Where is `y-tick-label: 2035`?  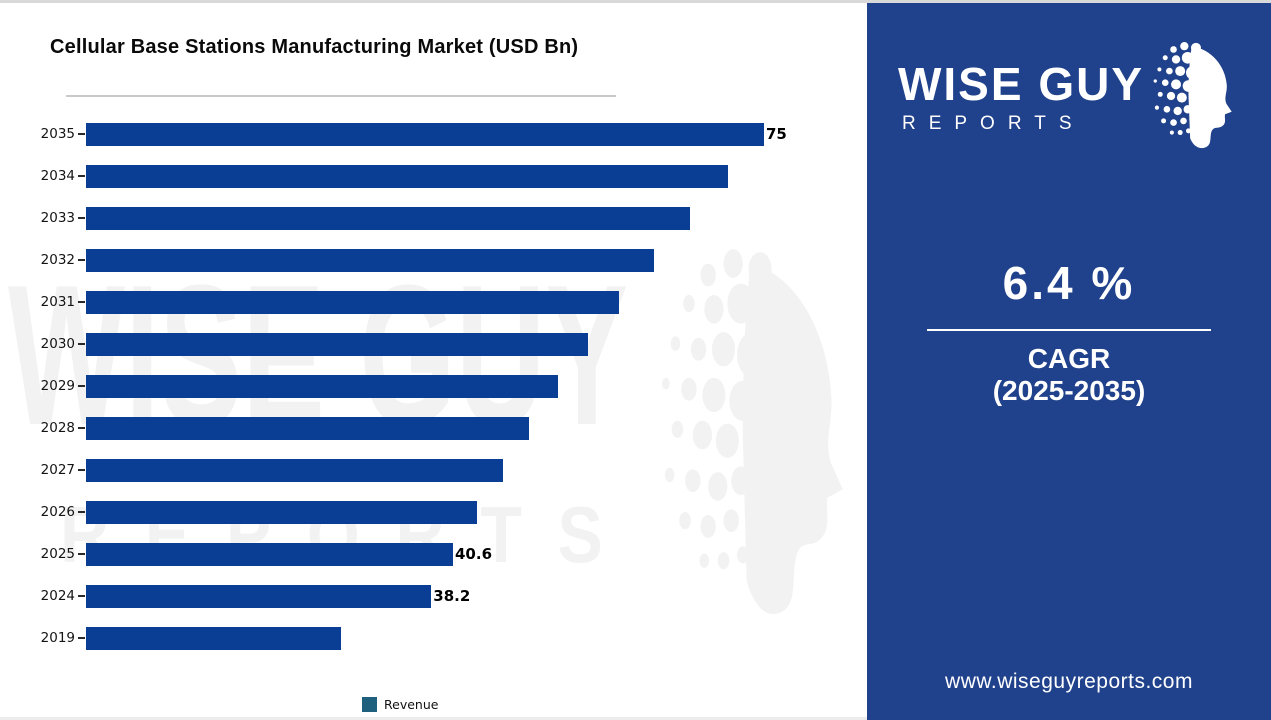 y-tick-label: 2035 is located at coordinates (57, 134).